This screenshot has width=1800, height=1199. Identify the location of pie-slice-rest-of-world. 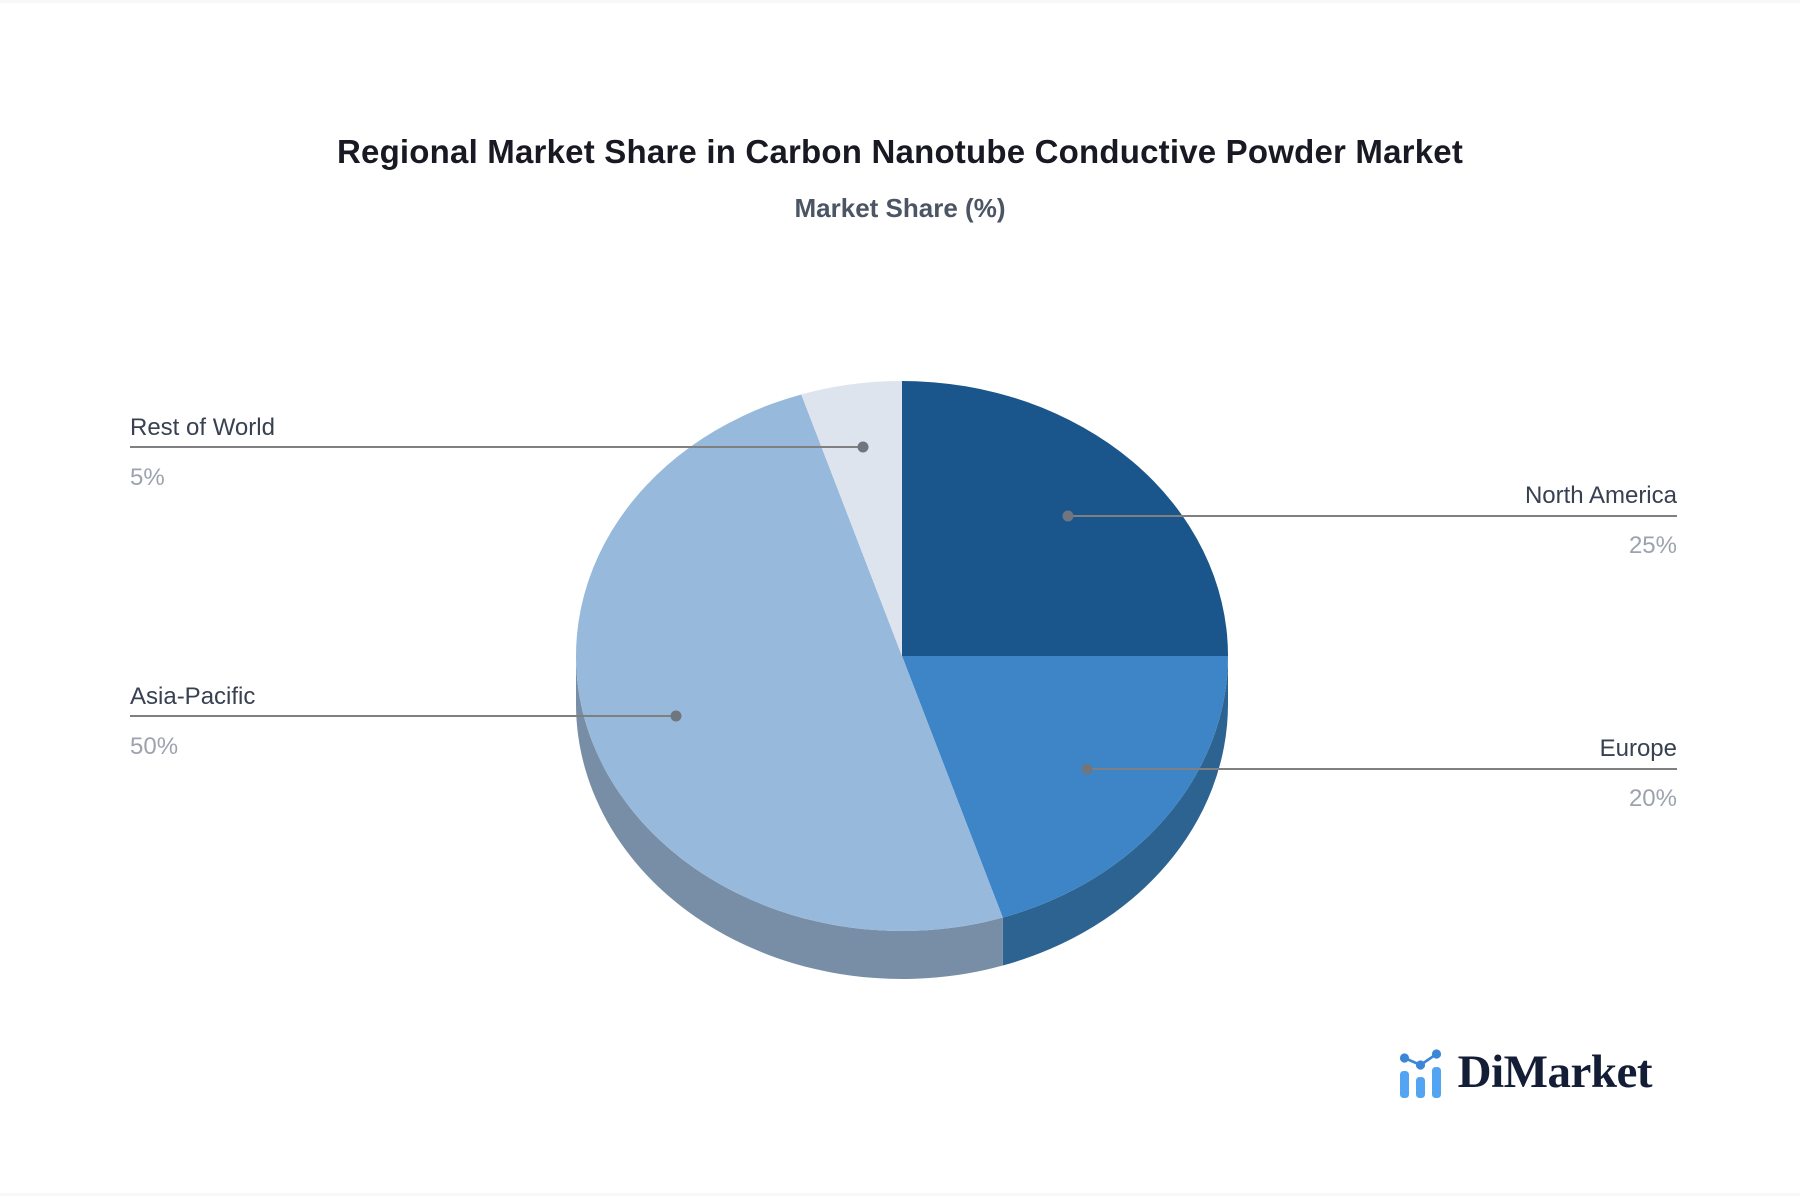
(851, 518).